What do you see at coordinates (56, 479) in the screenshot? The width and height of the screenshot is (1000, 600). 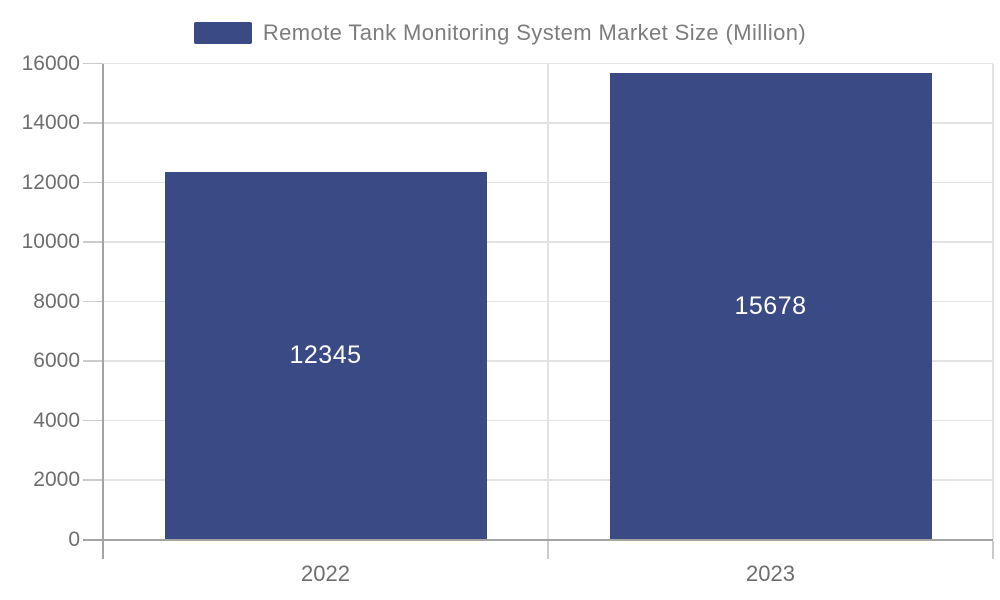 I see `y-axis-label-2000: 2000` at bounding box center [56, 479].